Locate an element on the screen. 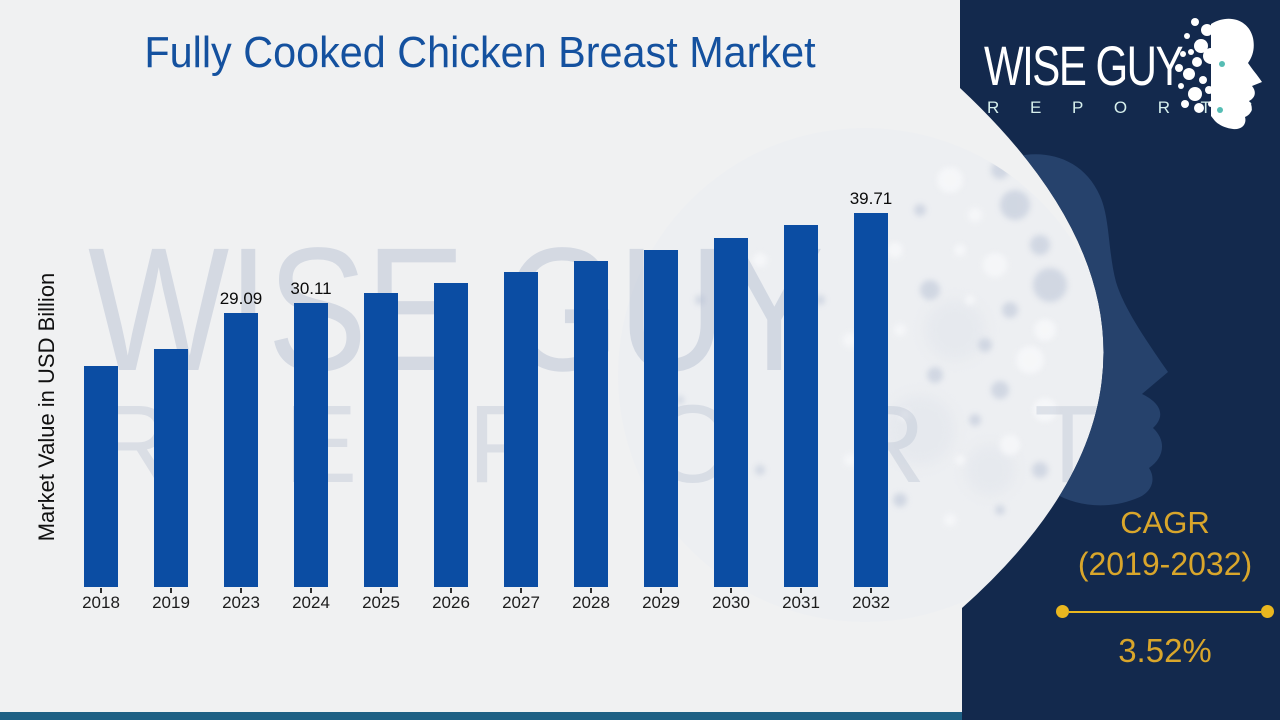 The height and width of the screenshot is (720, 1280). bar-value-label: 30.11 is located at coordinates (311, 288).